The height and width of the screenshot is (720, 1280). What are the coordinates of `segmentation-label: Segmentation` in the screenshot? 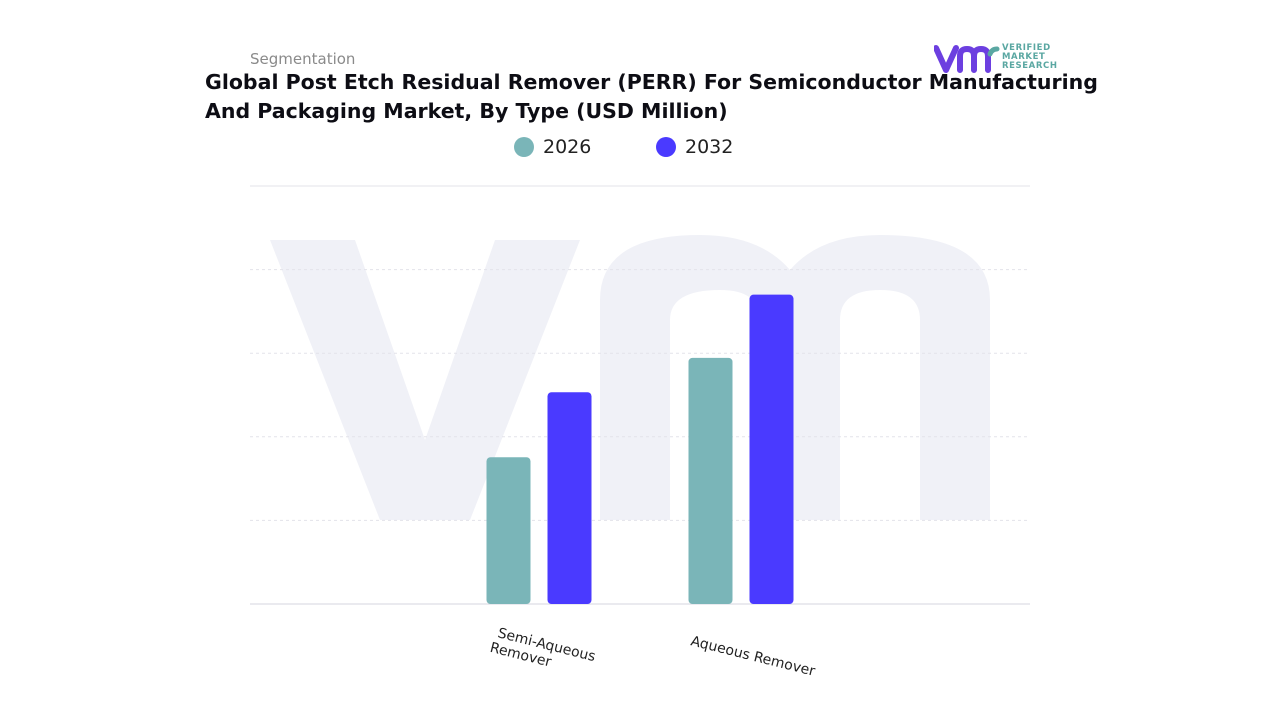 It's located at (303, 59).